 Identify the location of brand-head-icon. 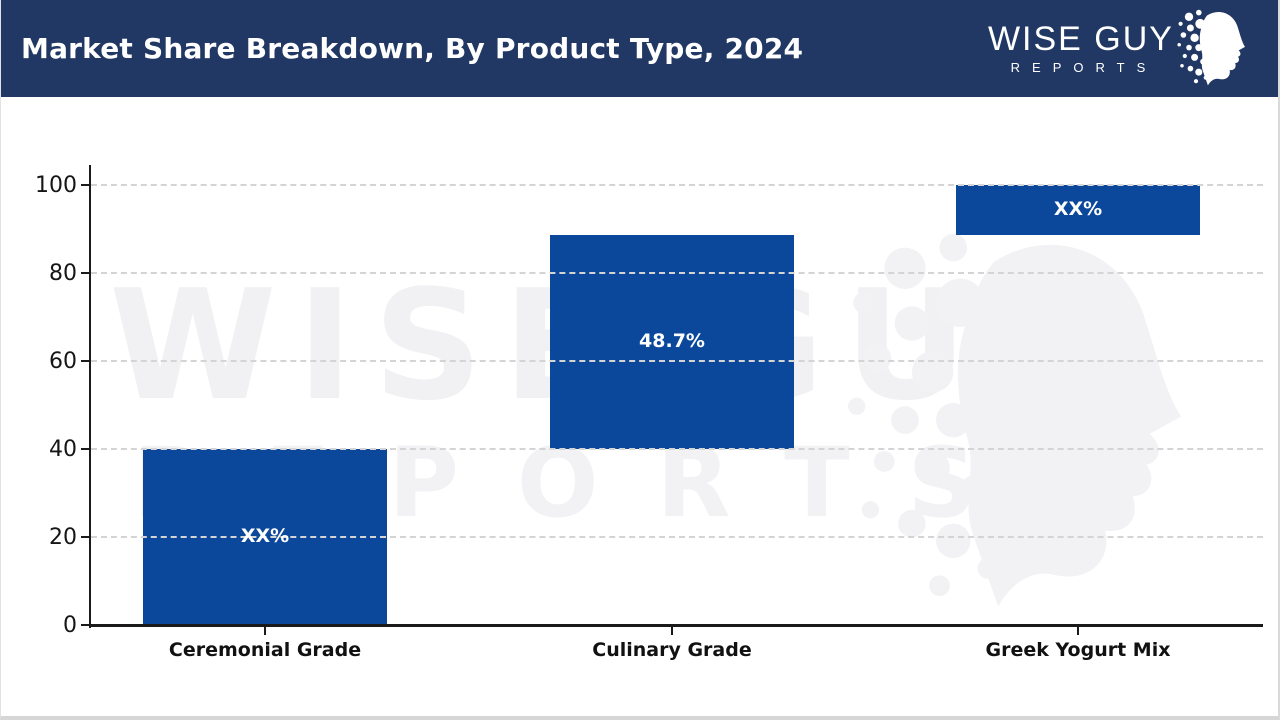
(1211, 47).